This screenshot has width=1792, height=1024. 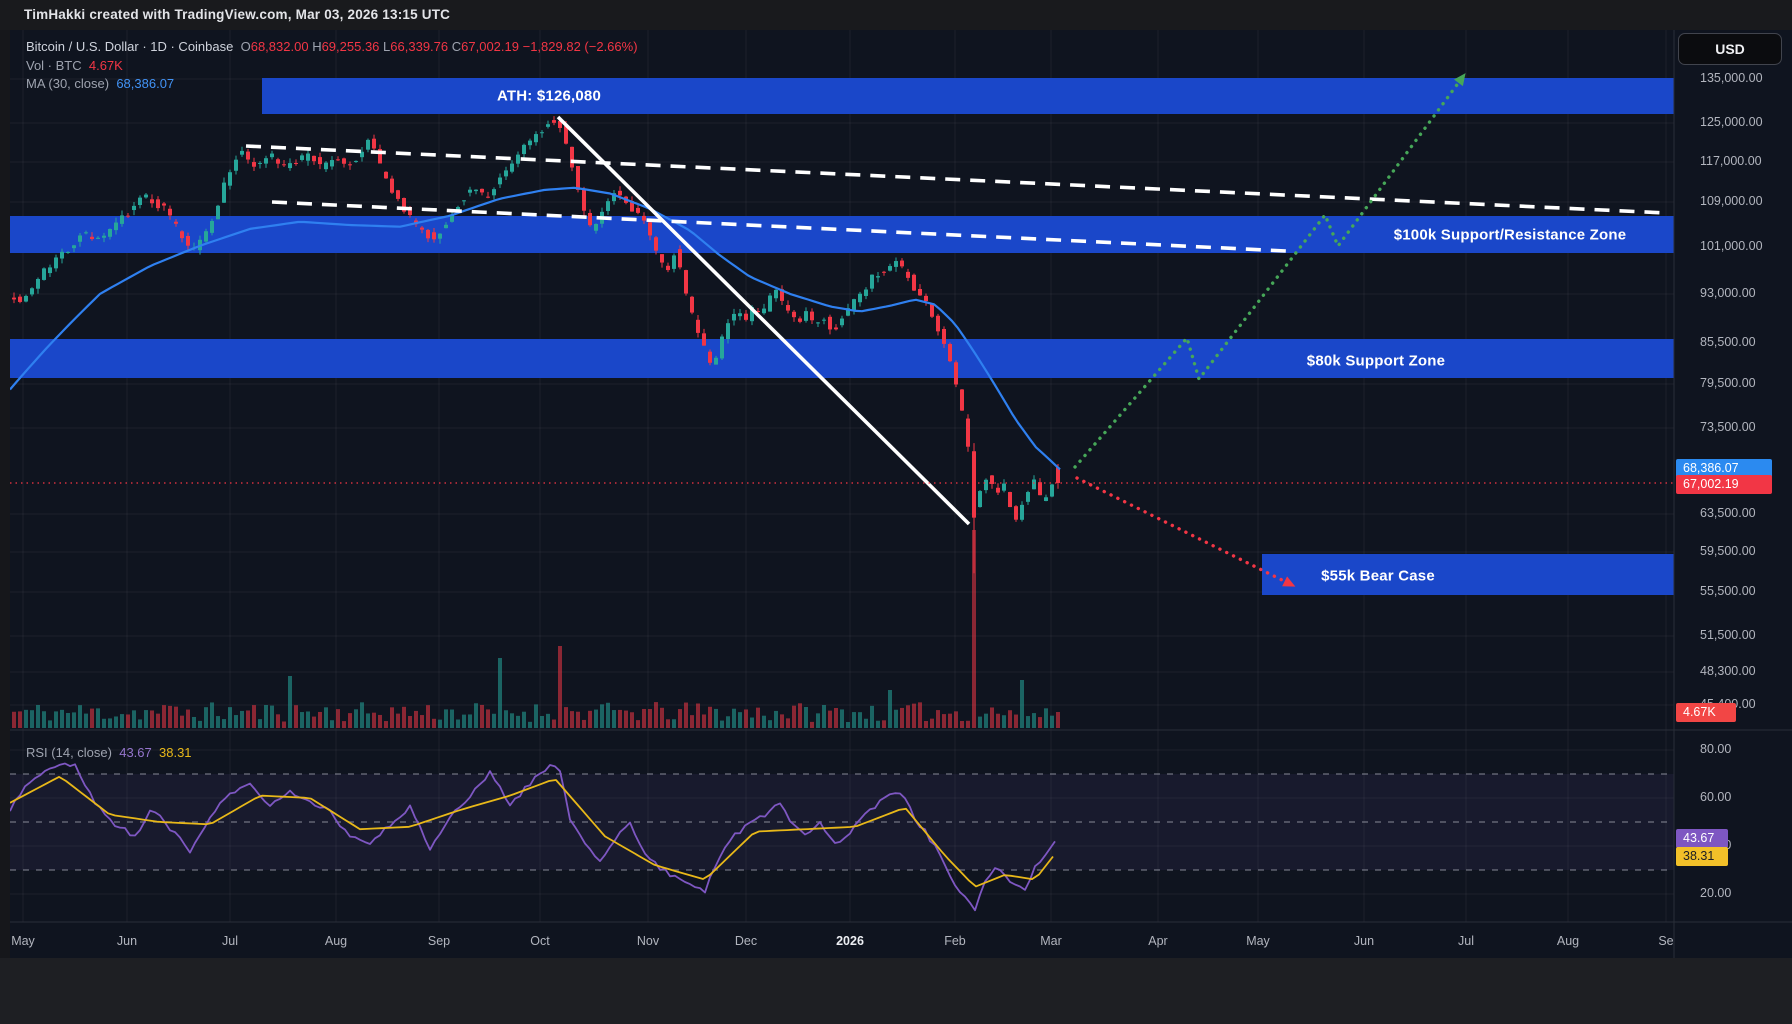 What do you see at coordinates (69, 752) in the screenshot?
I see `rsi-label: RSI (14, close)` at bounding box center [69, 752].